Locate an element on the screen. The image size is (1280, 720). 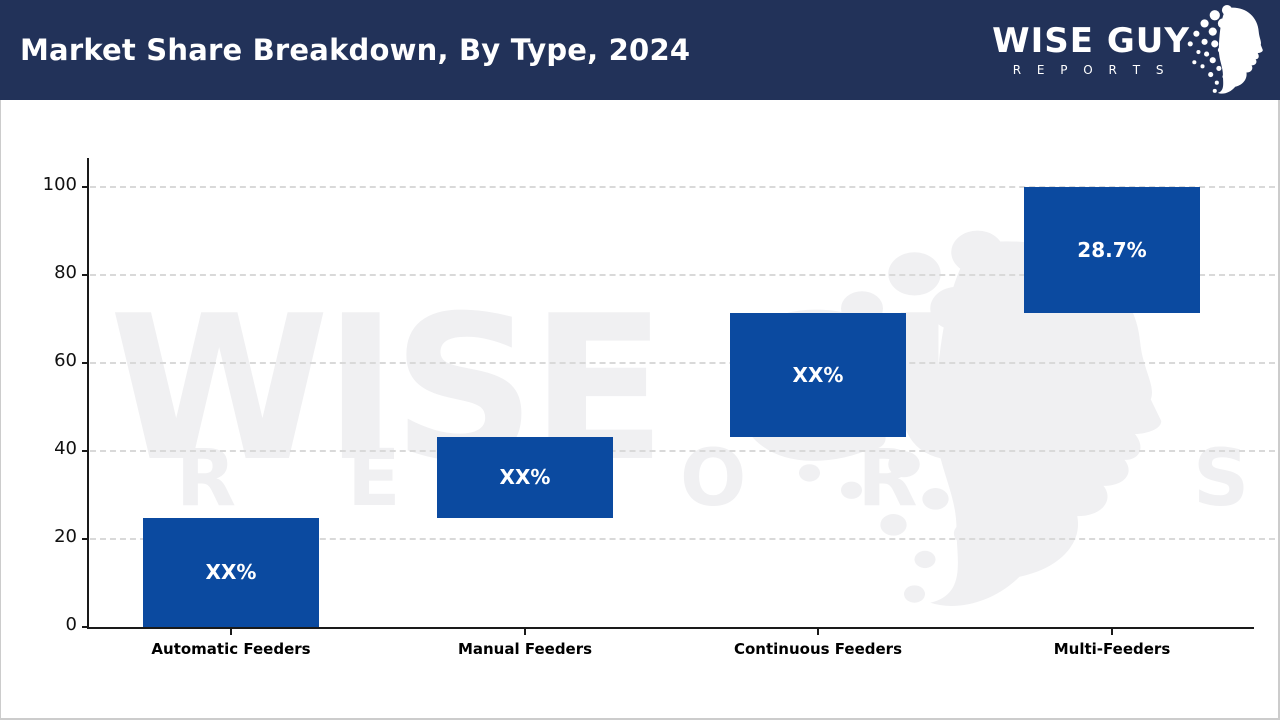
wiseguy-logo-text: WISE GUY R E P O R T S is located at coordinates (1091, 50).